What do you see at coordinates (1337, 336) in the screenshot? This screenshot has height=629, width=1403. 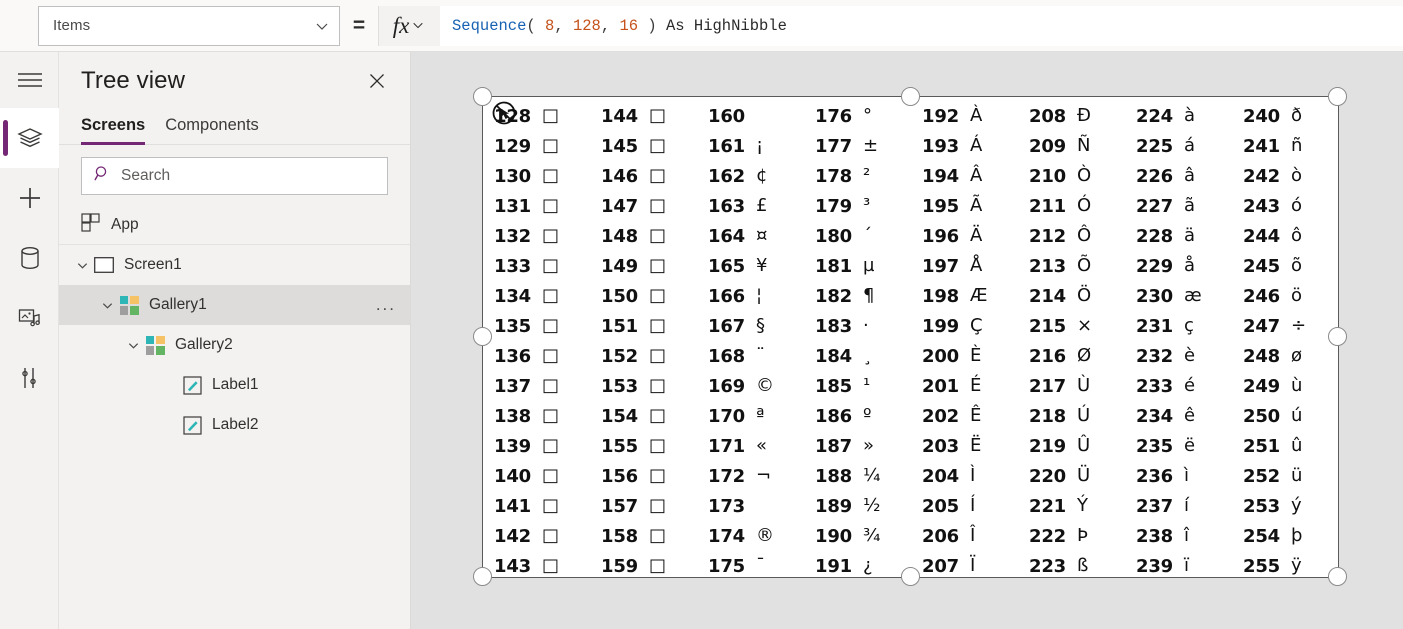 I see `handle-middle-right` at bounding box center [1337, 336].